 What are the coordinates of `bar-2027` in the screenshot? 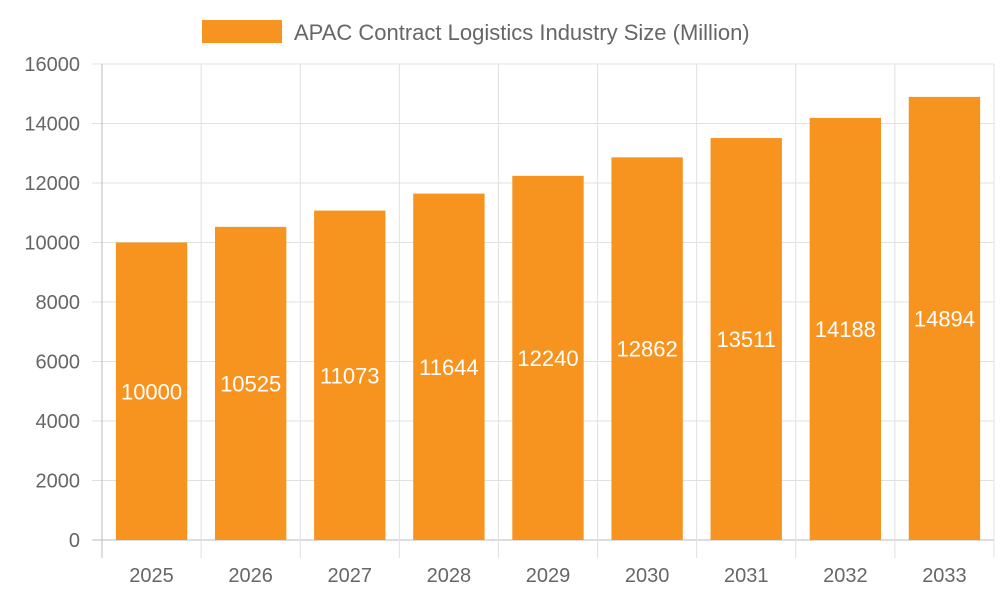 It's located at (350, 375).